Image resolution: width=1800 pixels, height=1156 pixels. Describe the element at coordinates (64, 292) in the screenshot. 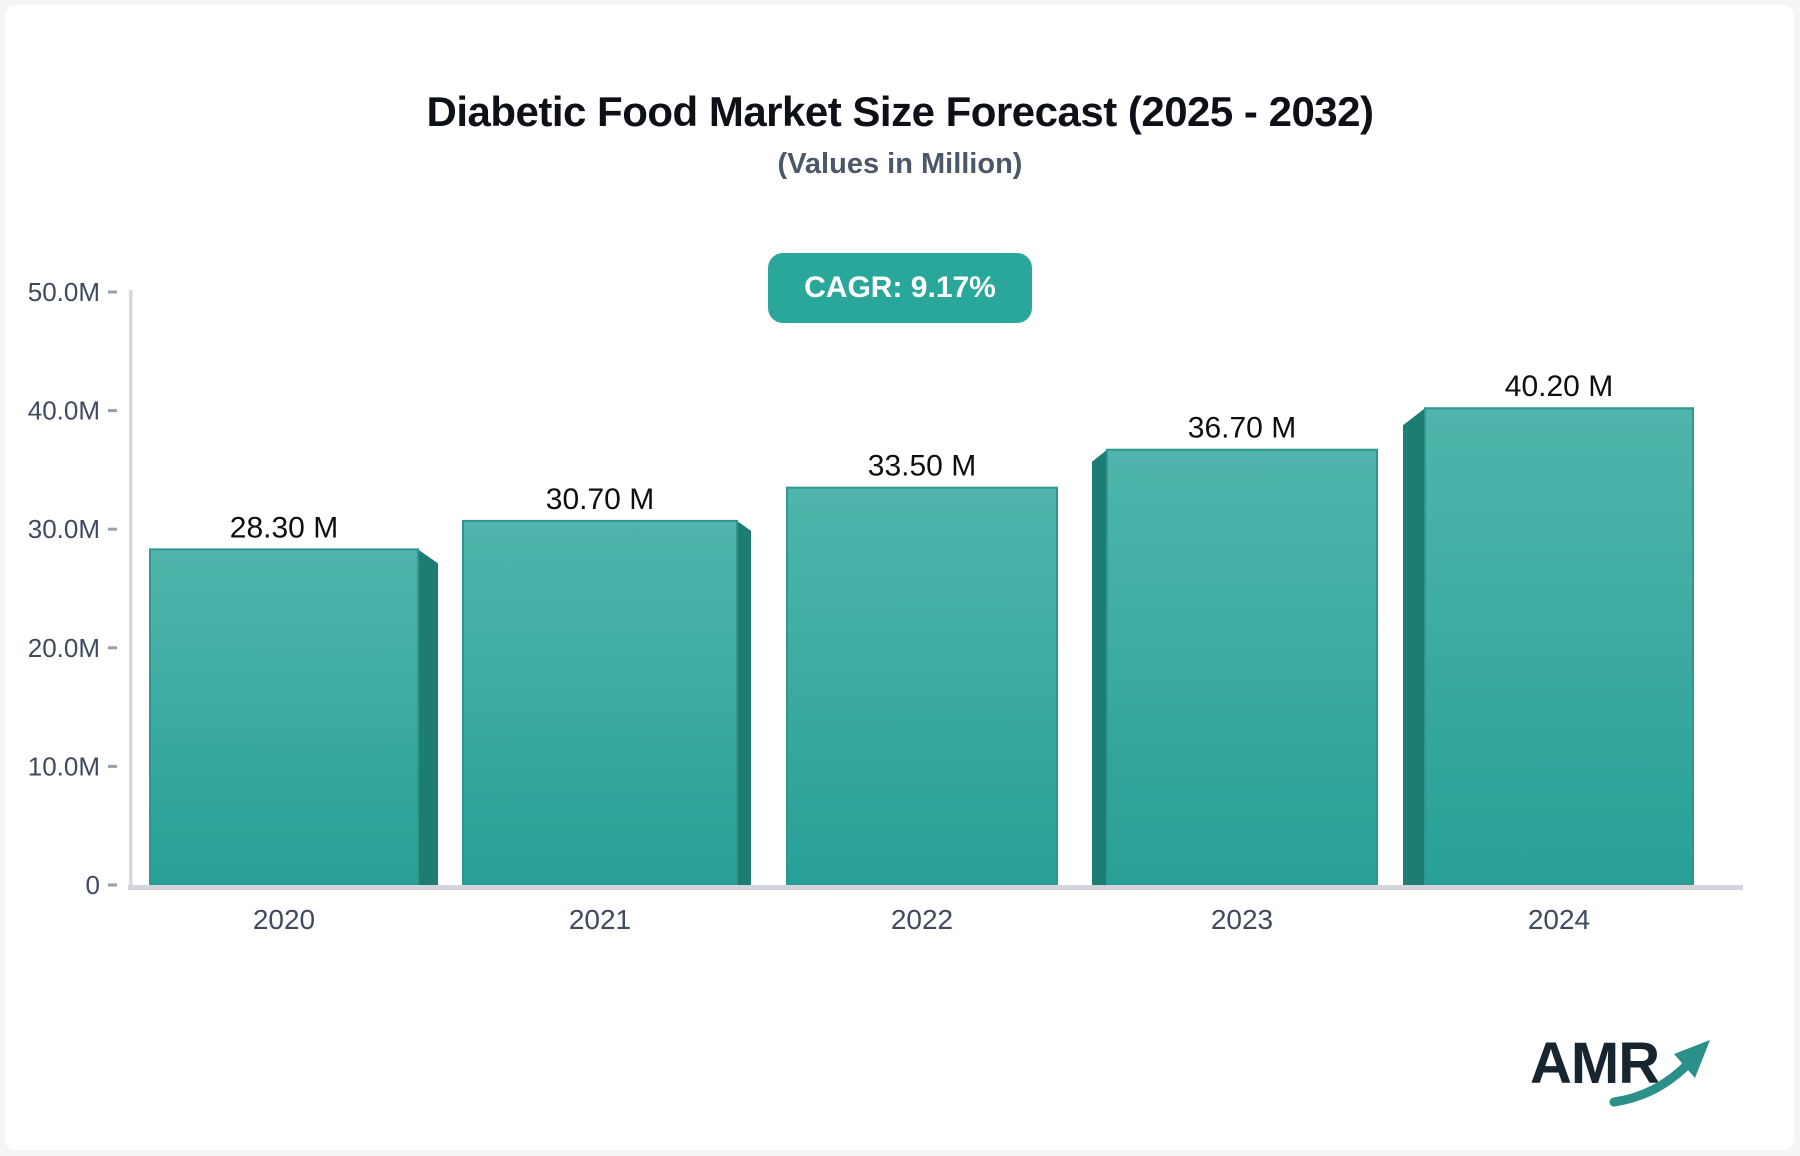

I see `y-tick-label: 50.0M` at that location.